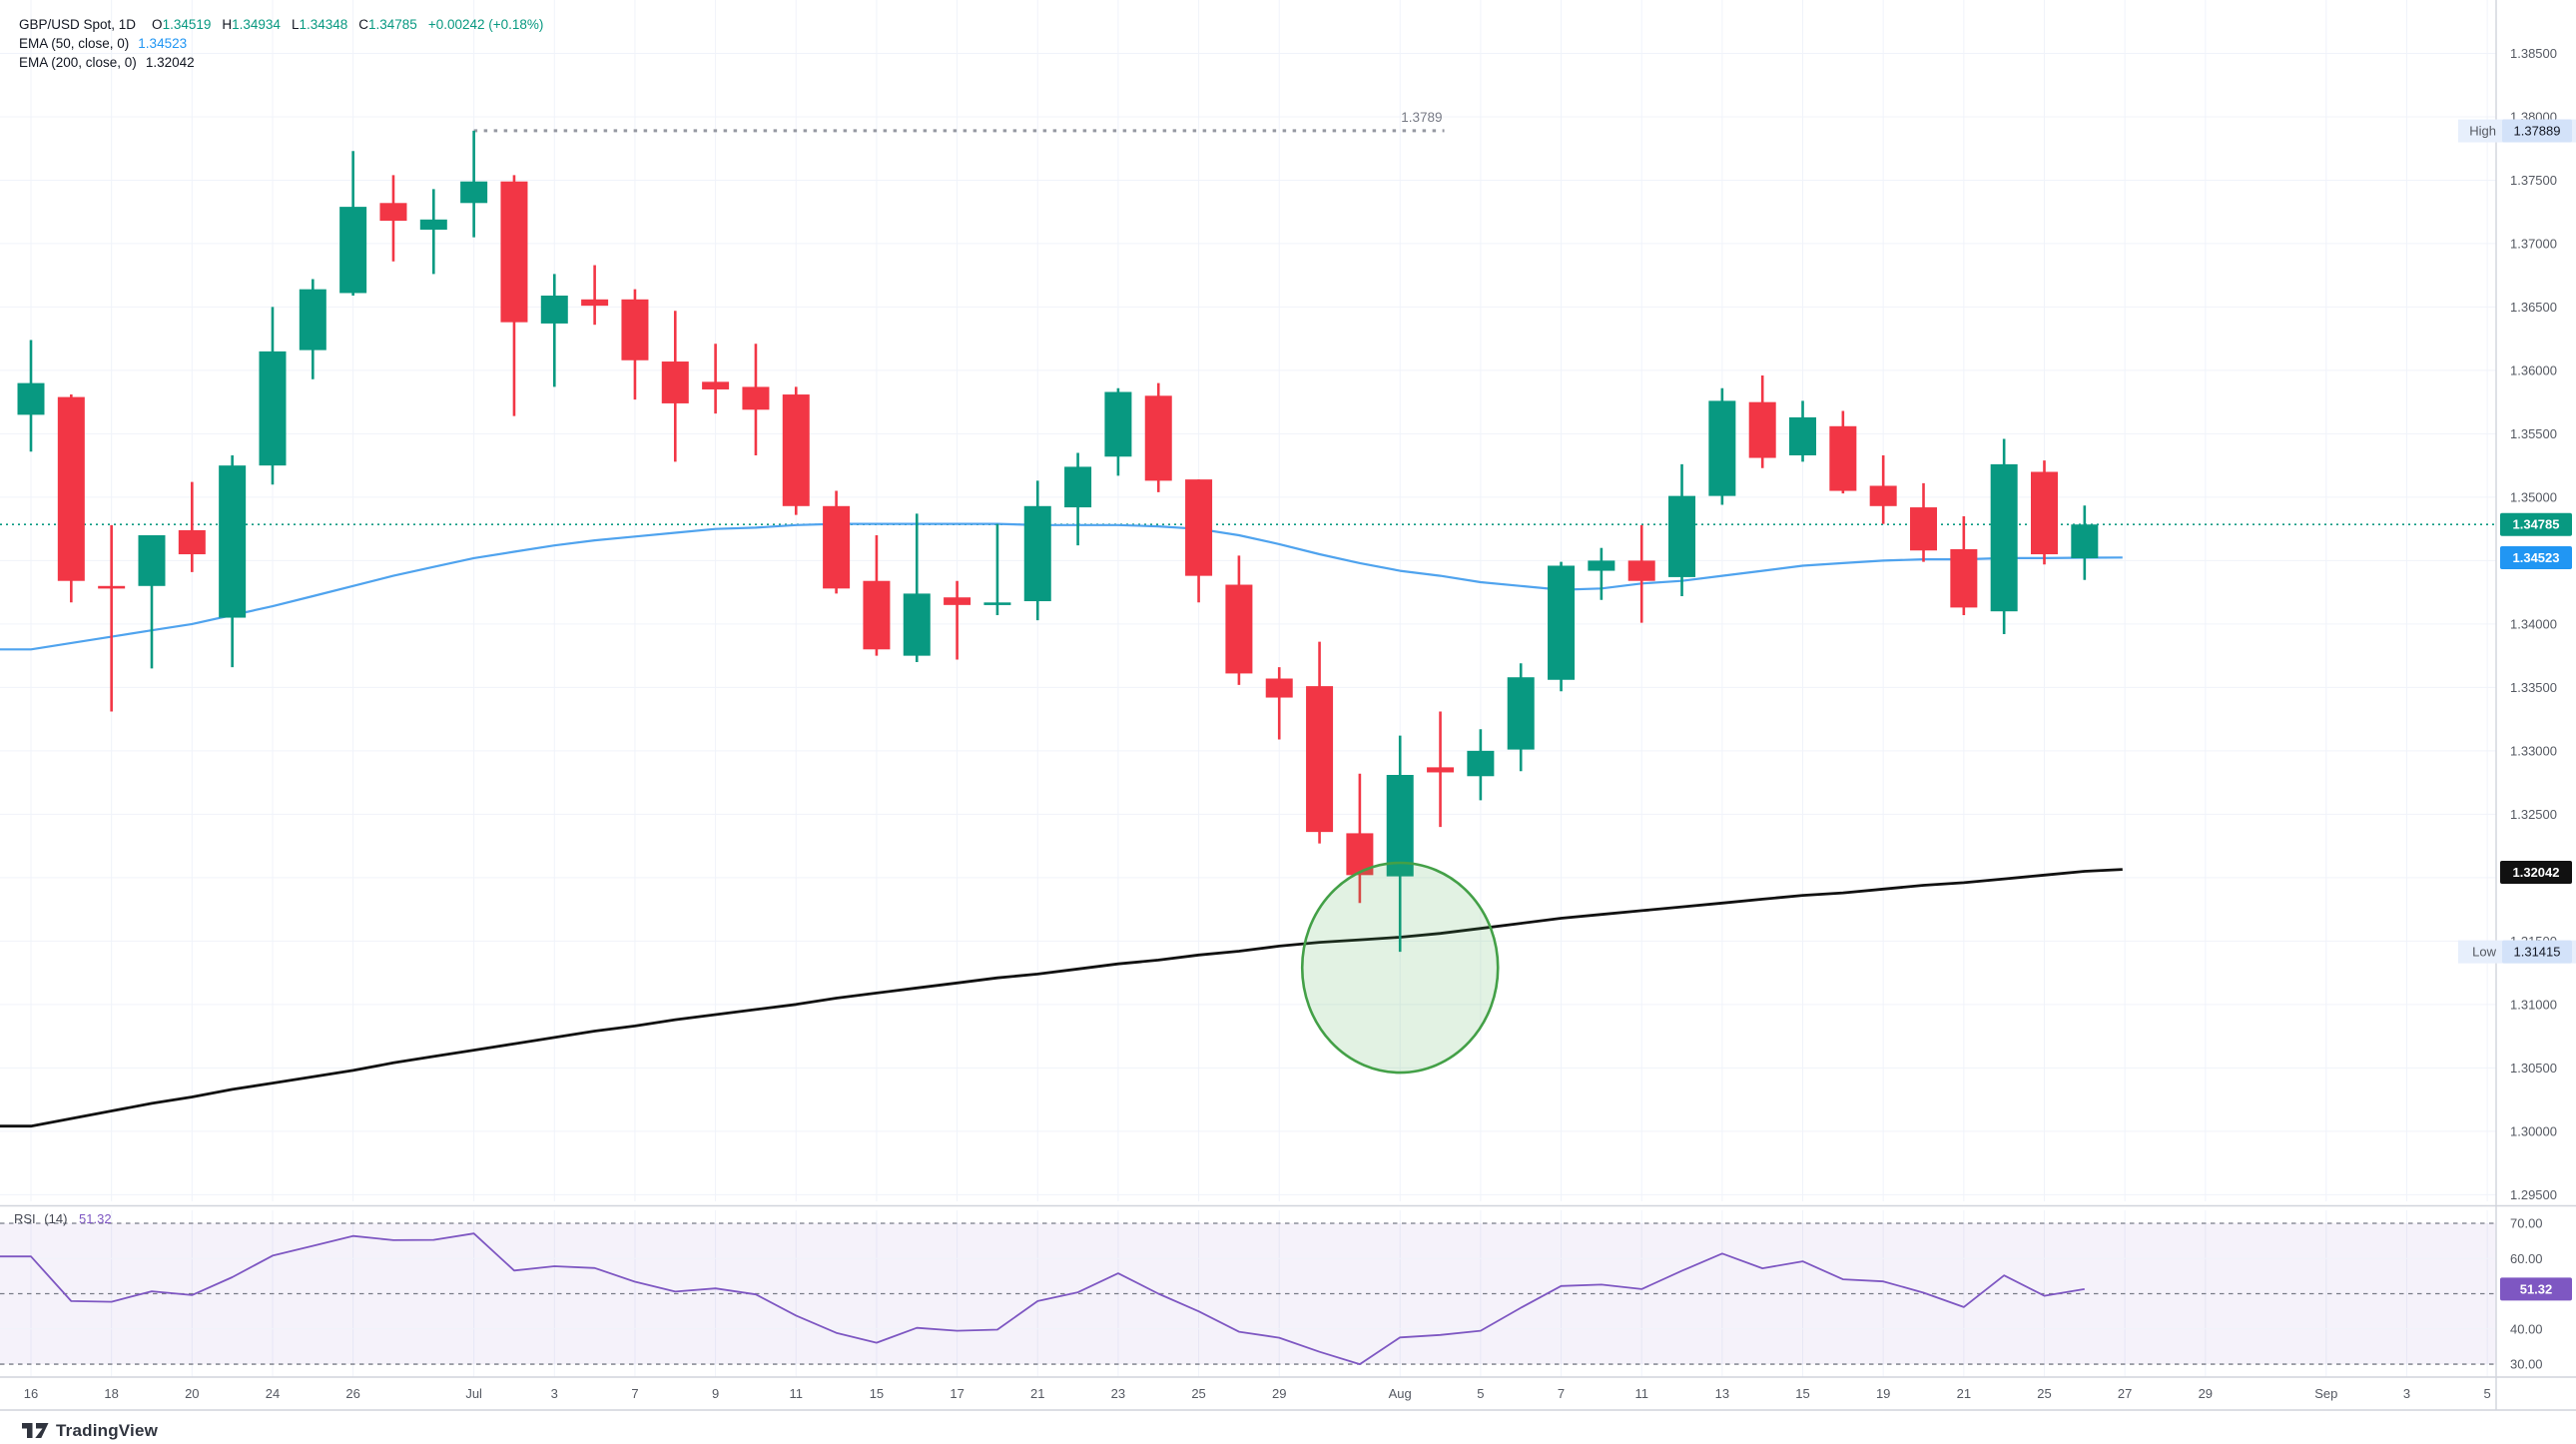  Describe the element at coordinates (1400, 968) in the screenshot. I see `highlight-circle` at that location.